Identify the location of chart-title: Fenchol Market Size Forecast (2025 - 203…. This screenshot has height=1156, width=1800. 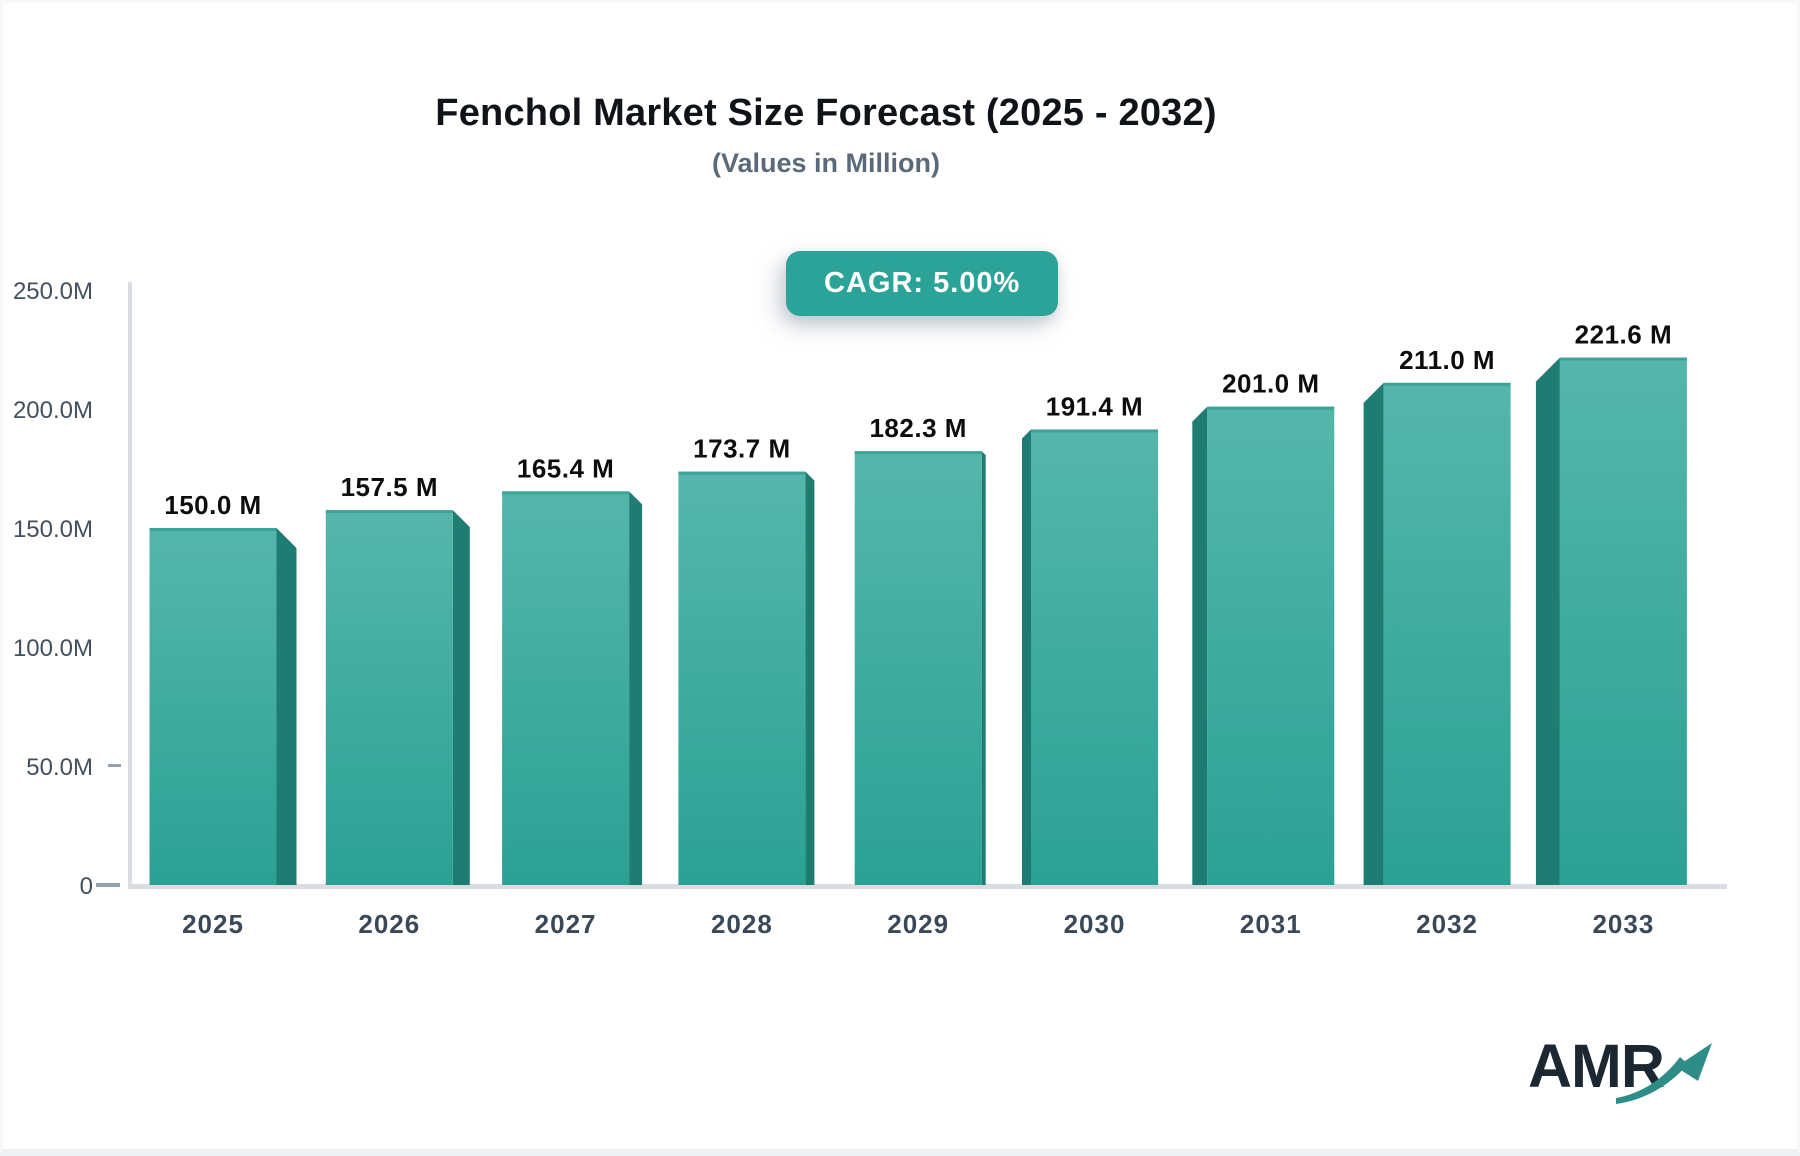
(826, 113).